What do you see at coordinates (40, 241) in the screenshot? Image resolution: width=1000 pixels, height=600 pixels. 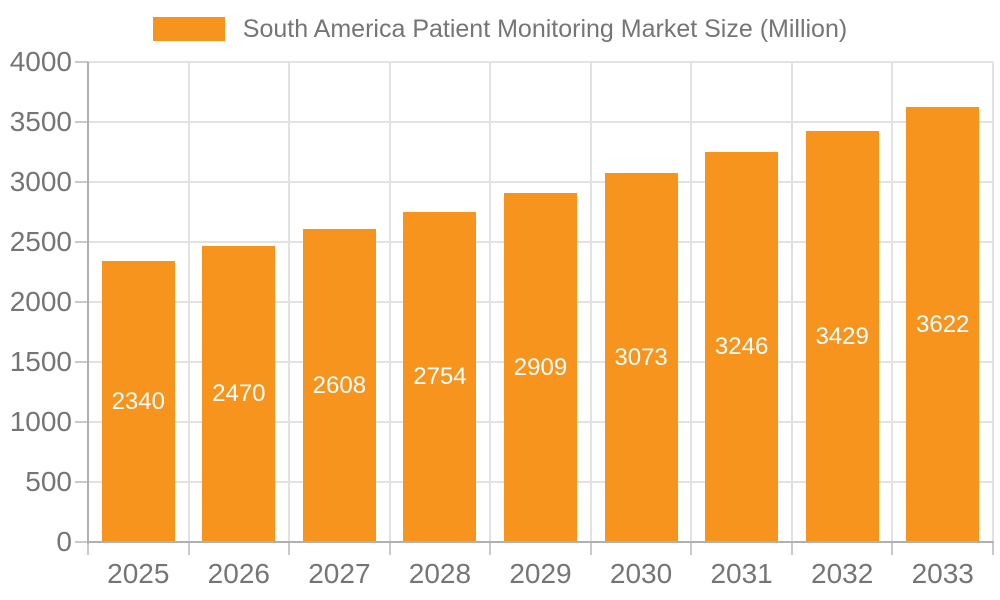 I see `y-axis-label: 2500` at bounding box center [40, 241].